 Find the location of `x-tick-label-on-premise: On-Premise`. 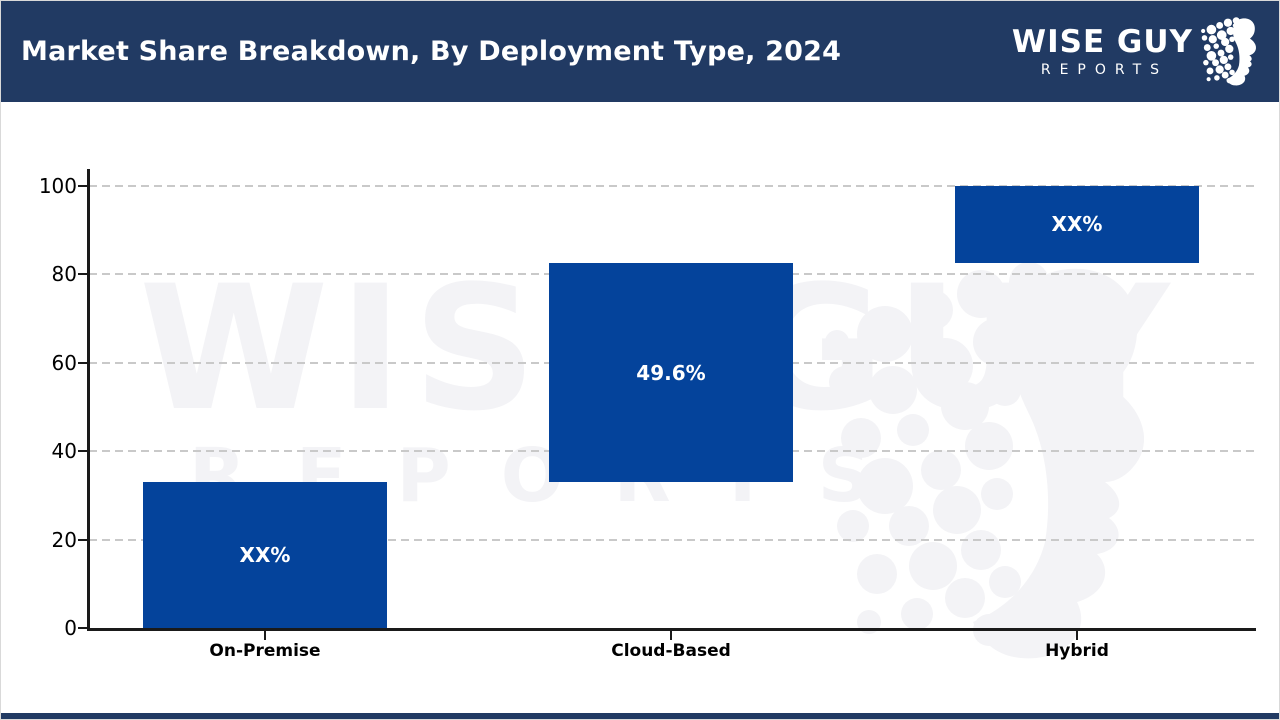

x-tick-label-on-premise: On-Premise is located at coordinates (265, 651).